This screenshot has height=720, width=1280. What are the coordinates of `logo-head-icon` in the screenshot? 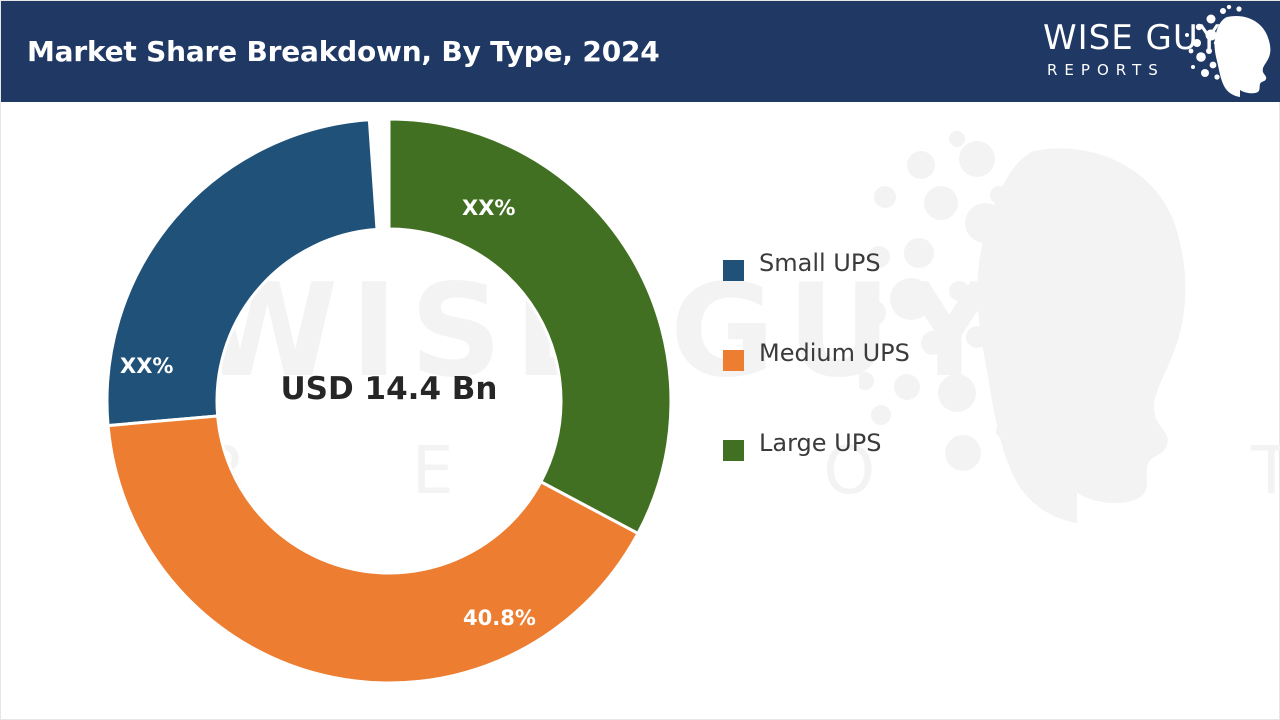 It's located at (1228, 51).